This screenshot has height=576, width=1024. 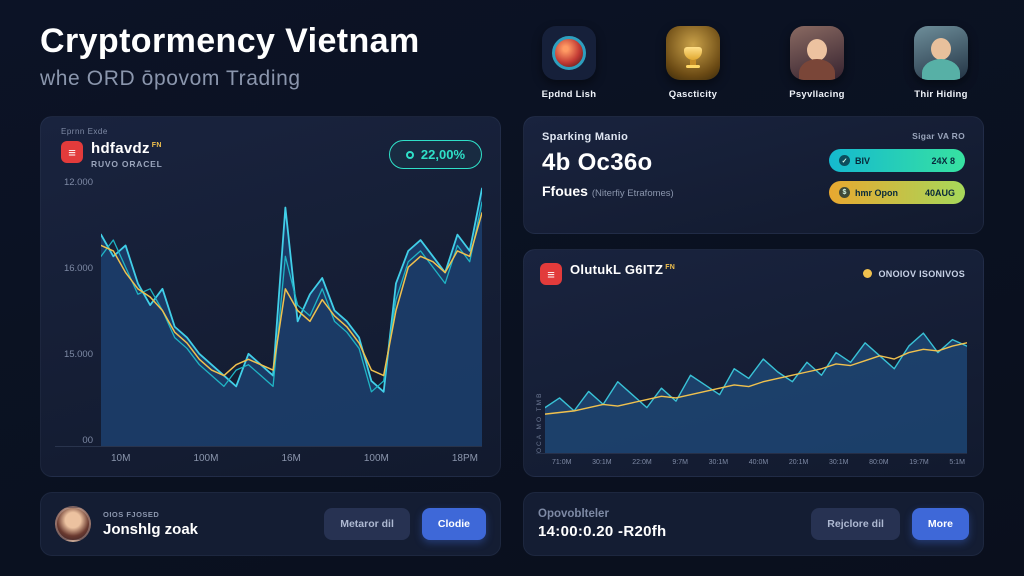 What do you see at coordinates (585, 137) in the screenshot?
I see `stats-title: Sparking Manio` at bounding box center [585, 137].